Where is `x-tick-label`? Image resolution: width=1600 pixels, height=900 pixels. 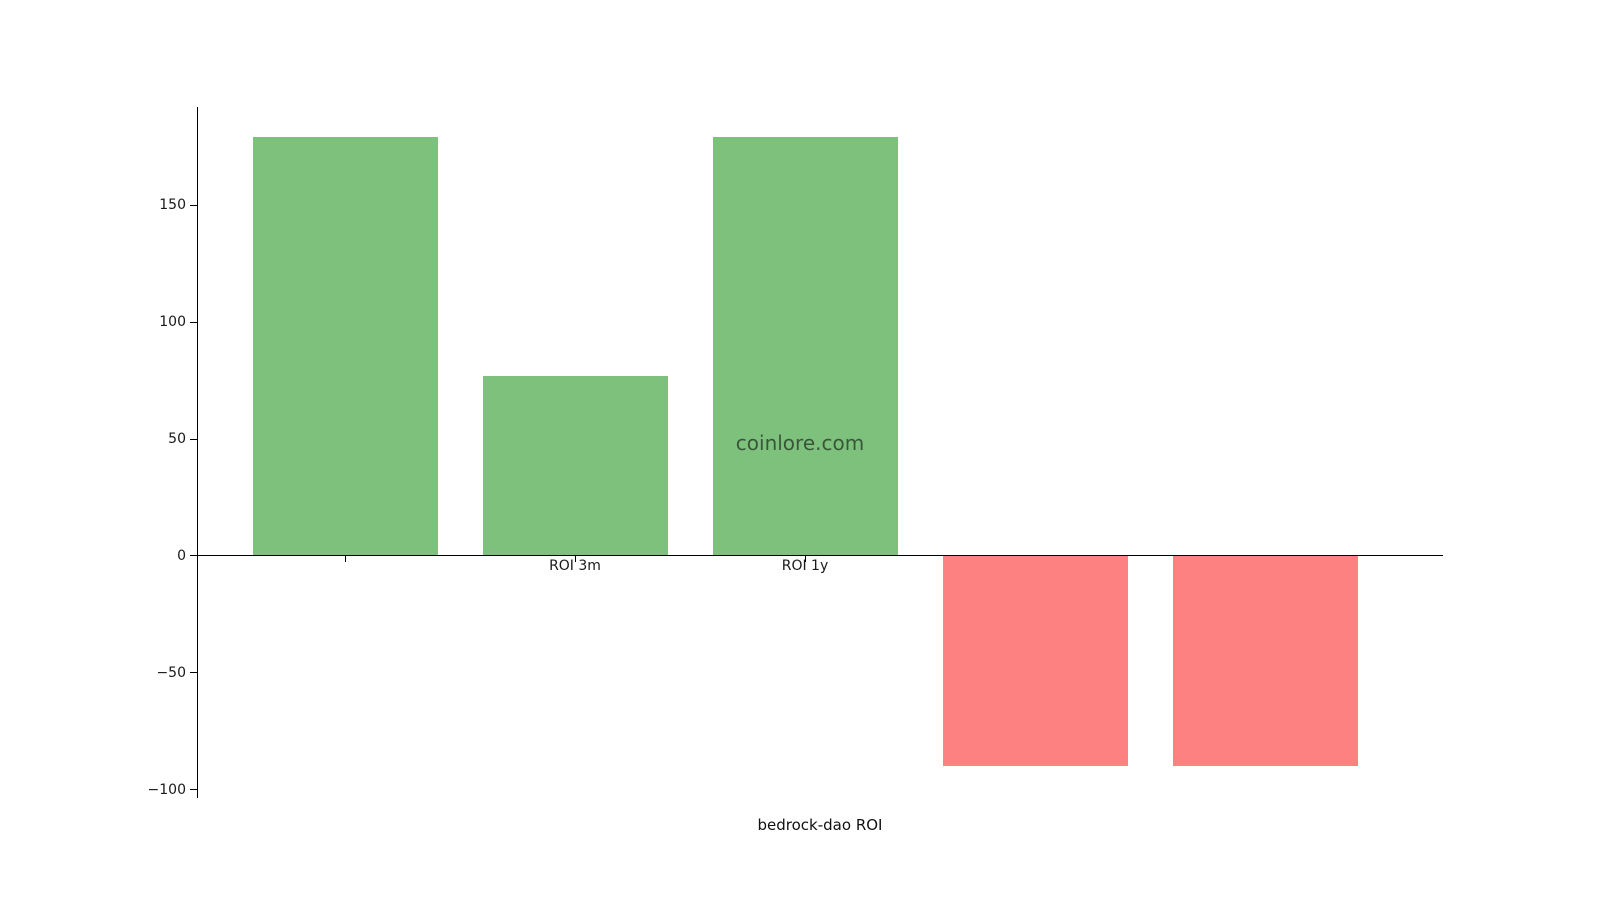
x-tick-label is located at coordinates (345, 566).